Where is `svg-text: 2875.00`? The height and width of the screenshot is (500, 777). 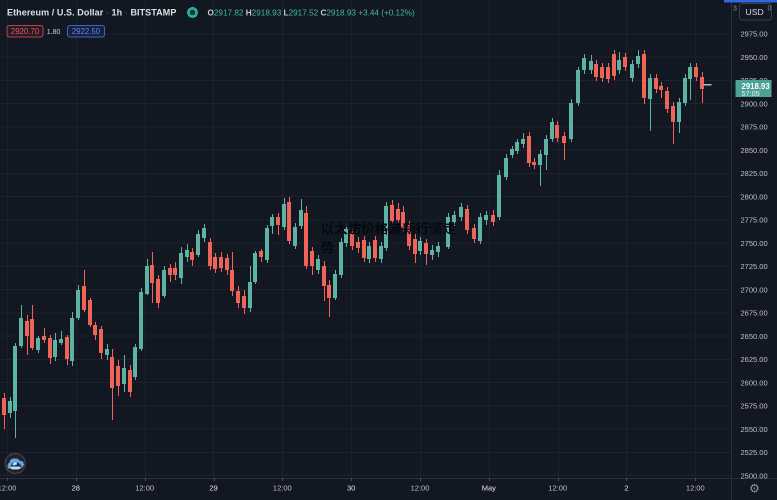
svg-text: 2875.00 is located at coordinates (754, 127).